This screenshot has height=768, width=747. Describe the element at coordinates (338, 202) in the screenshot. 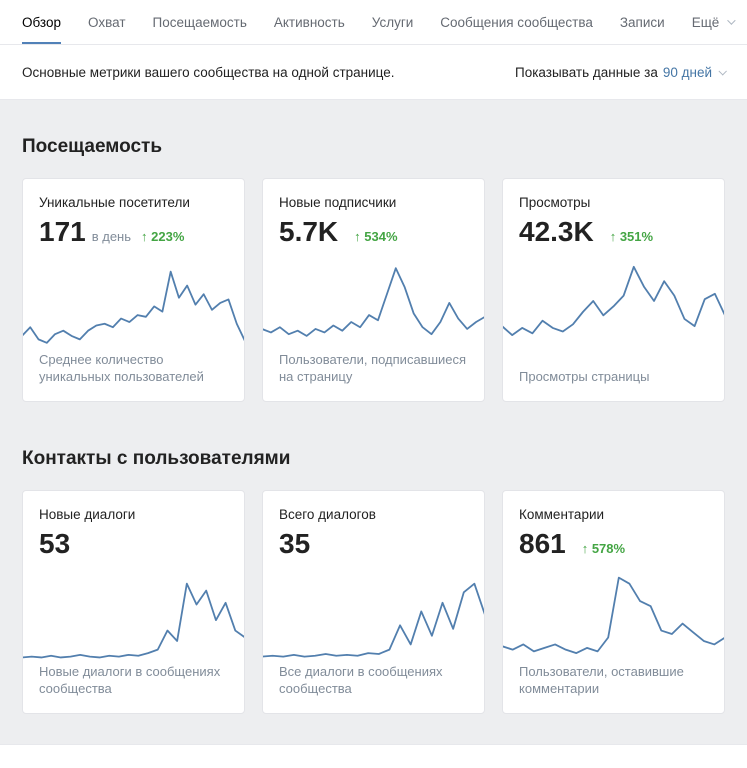

I see `card-title: Новые подписчики` at that location.